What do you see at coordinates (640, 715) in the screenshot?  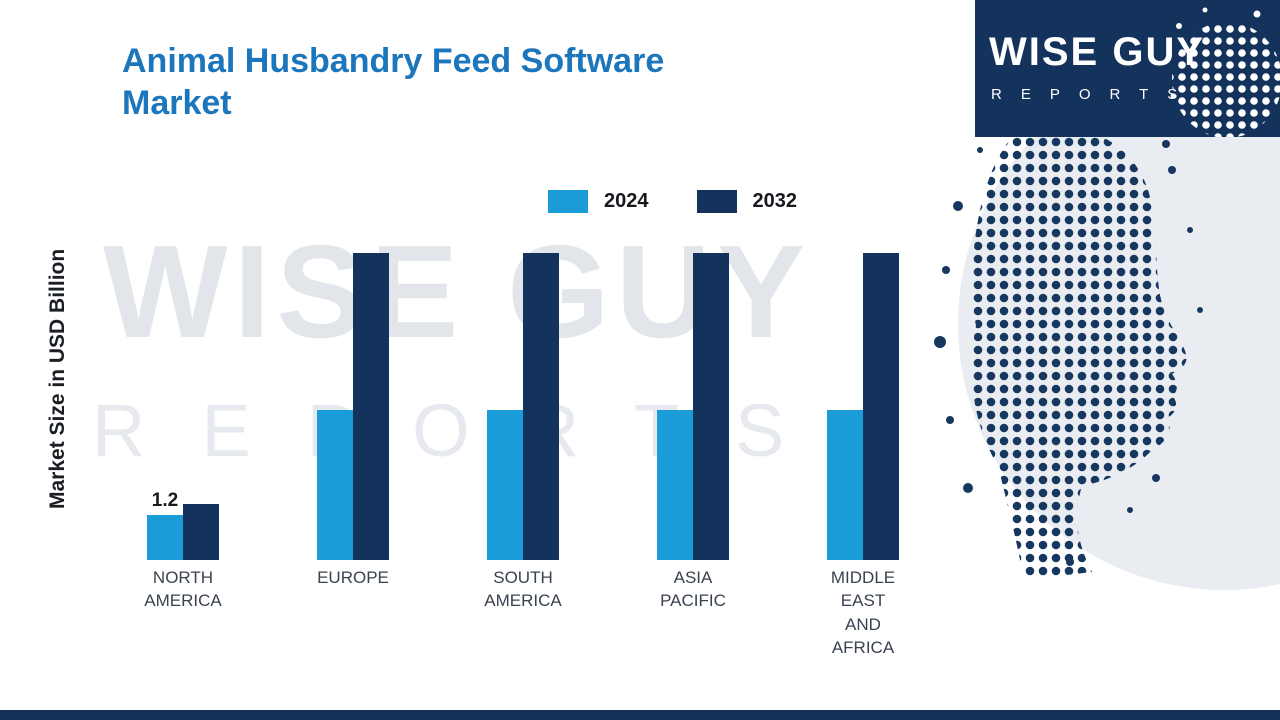 I see `footer-bar` at bounding box center [640, 715].